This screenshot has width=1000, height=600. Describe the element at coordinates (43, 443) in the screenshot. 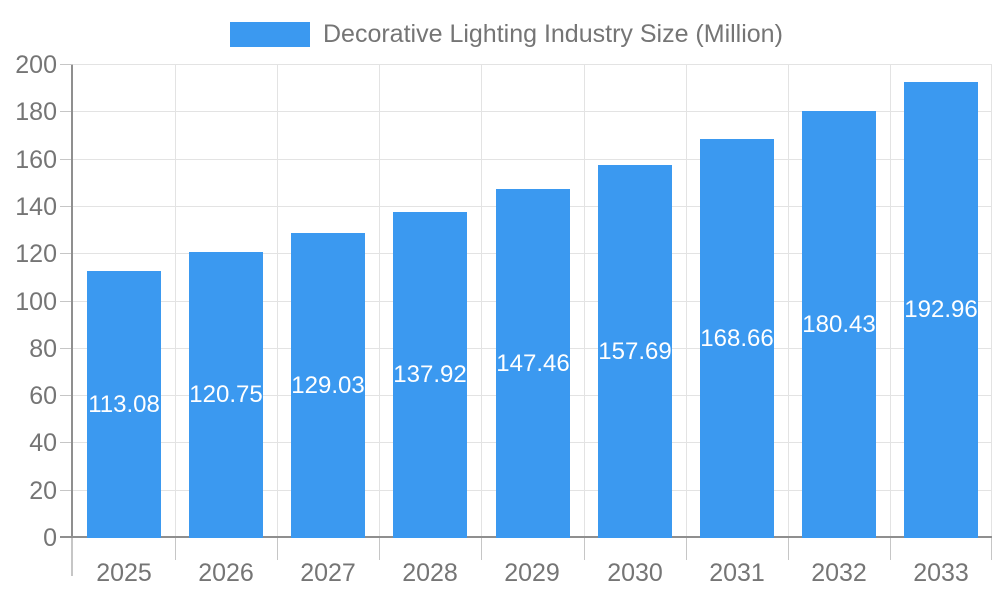

I see `y-tick-label-40: 40` at that location.